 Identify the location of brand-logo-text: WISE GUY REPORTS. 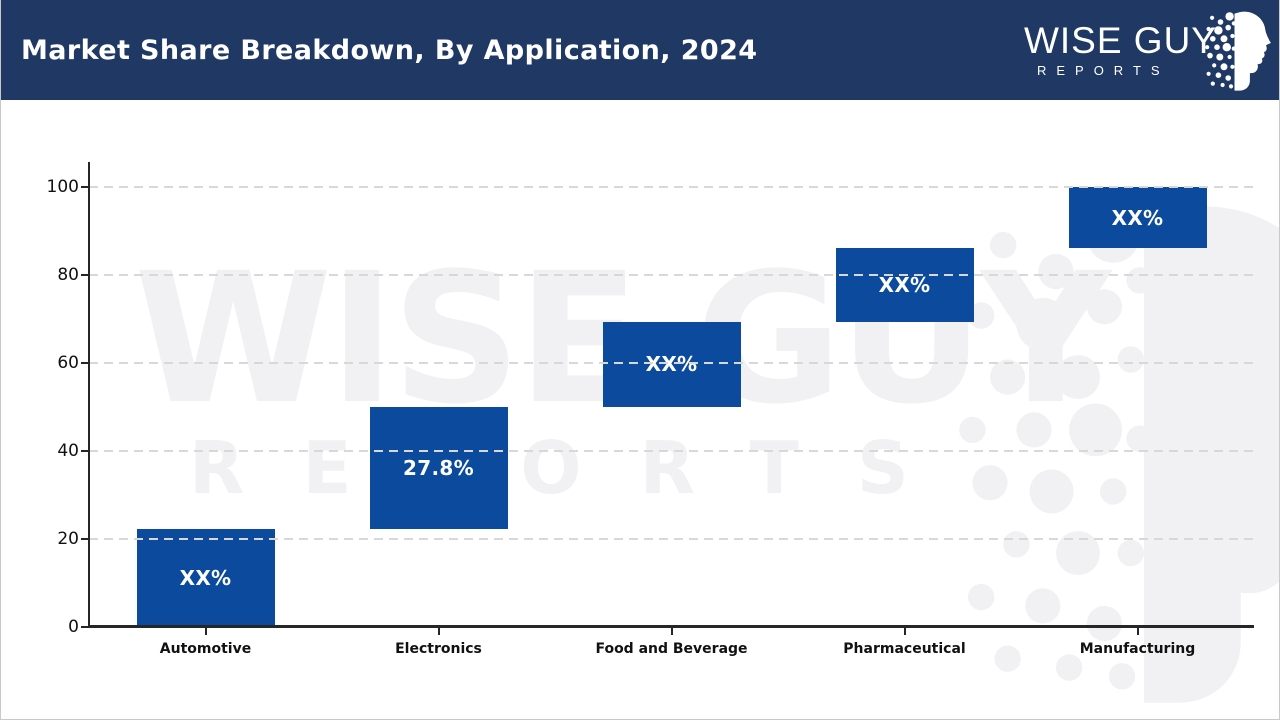
(1120, 49).